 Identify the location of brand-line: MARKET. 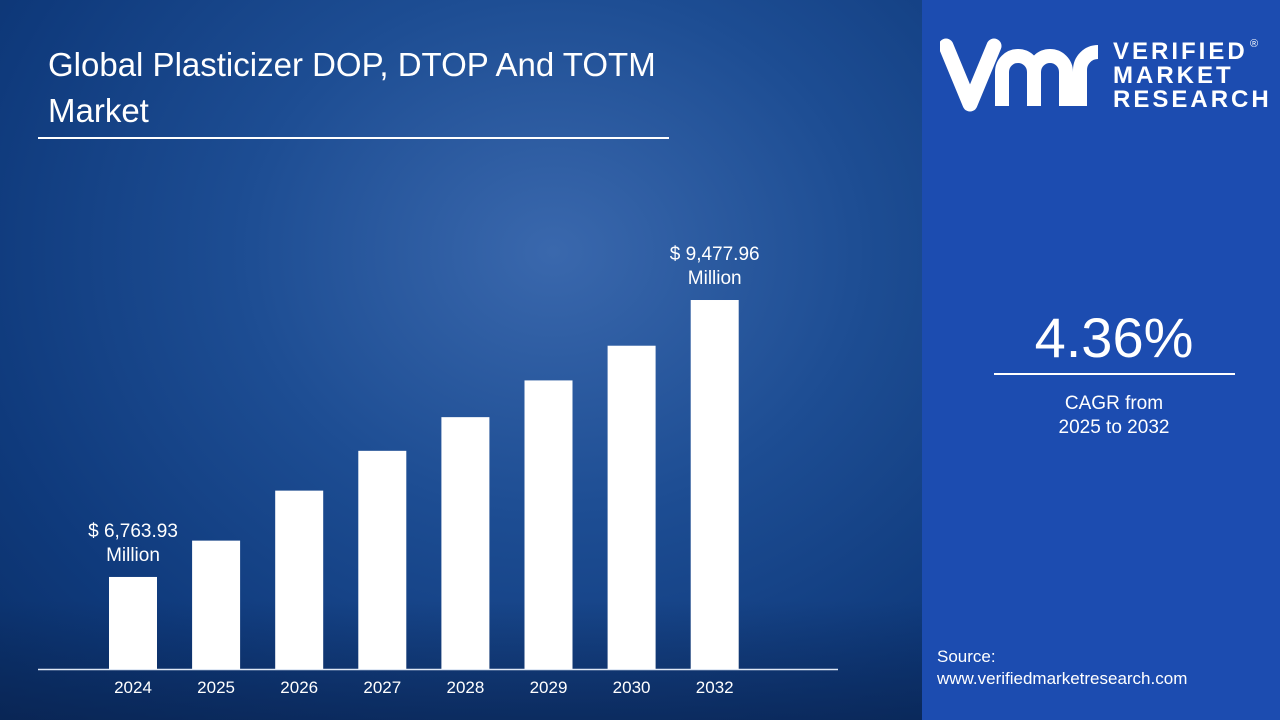
(1173, 75).